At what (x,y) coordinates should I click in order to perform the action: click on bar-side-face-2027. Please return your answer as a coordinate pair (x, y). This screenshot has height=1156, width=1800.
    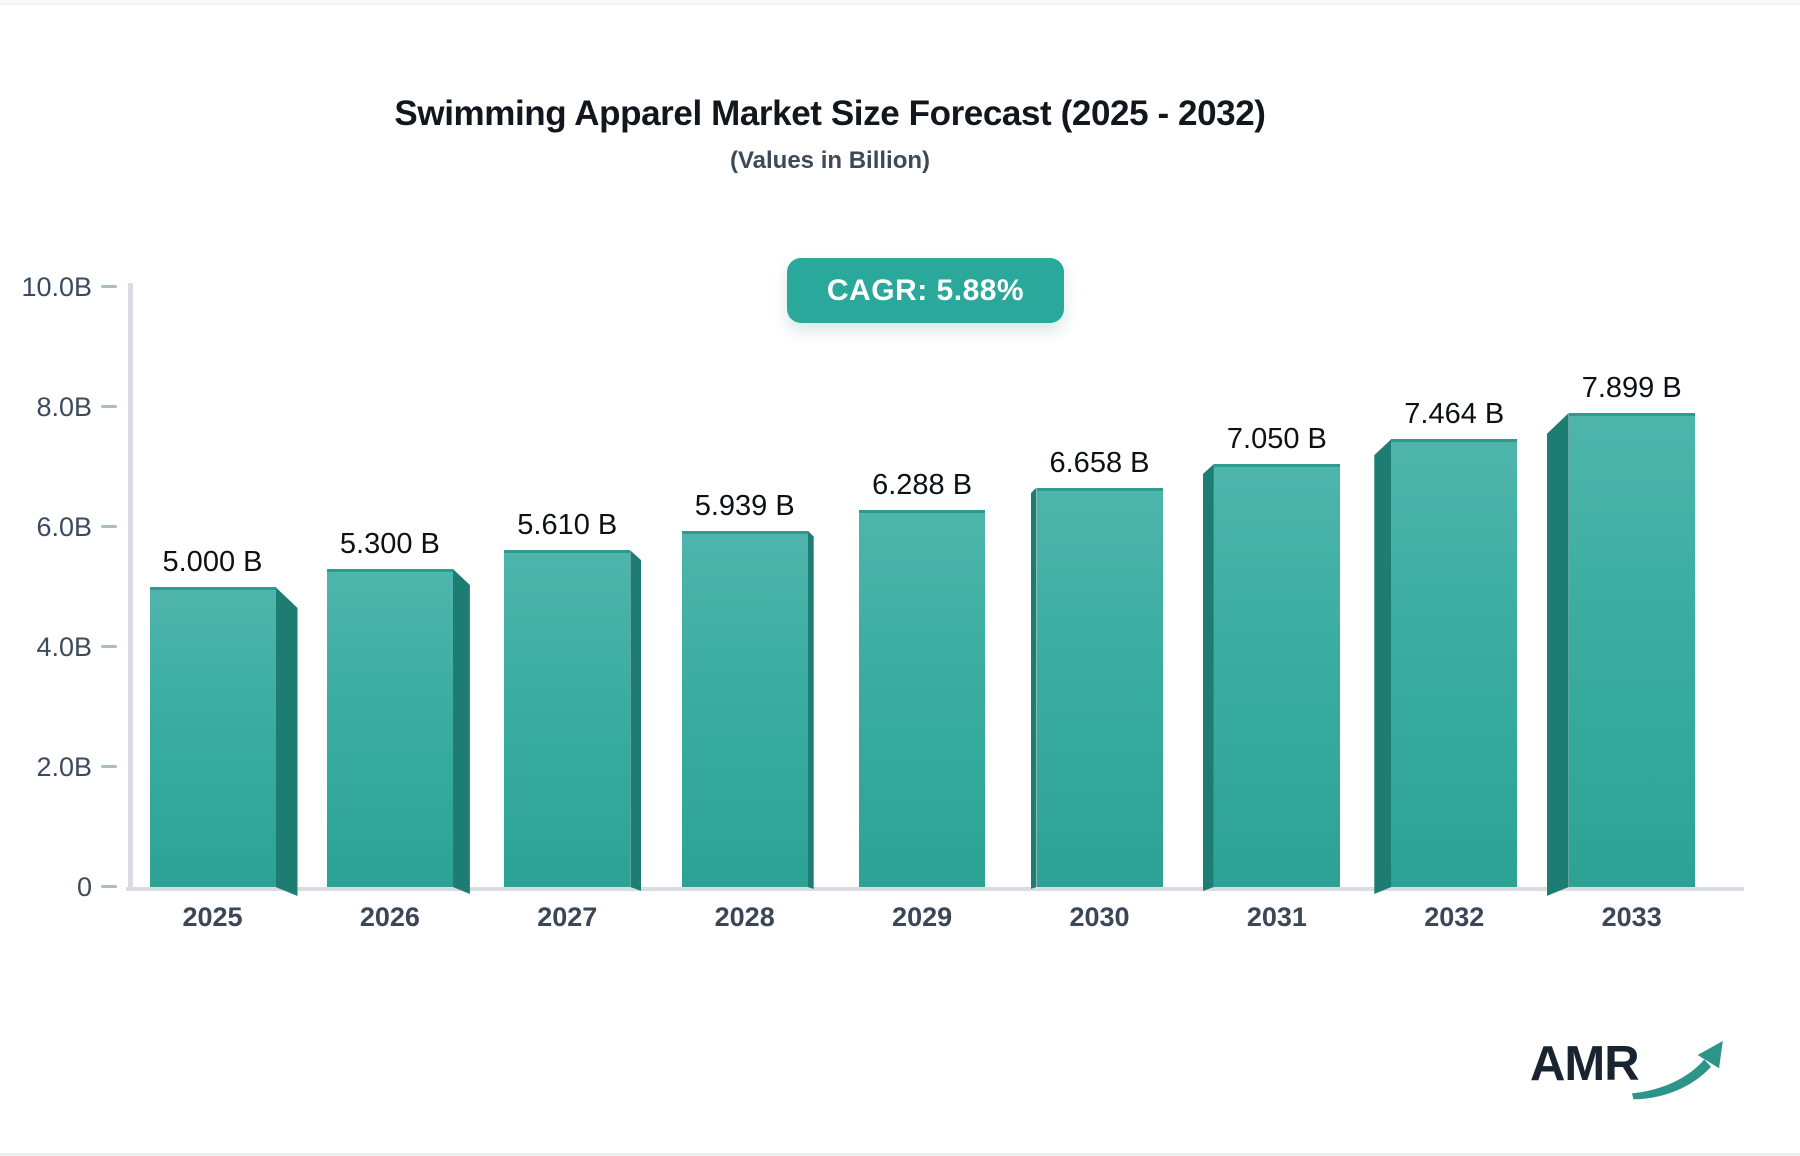
    Looking at the image, I should click on (635, 720).